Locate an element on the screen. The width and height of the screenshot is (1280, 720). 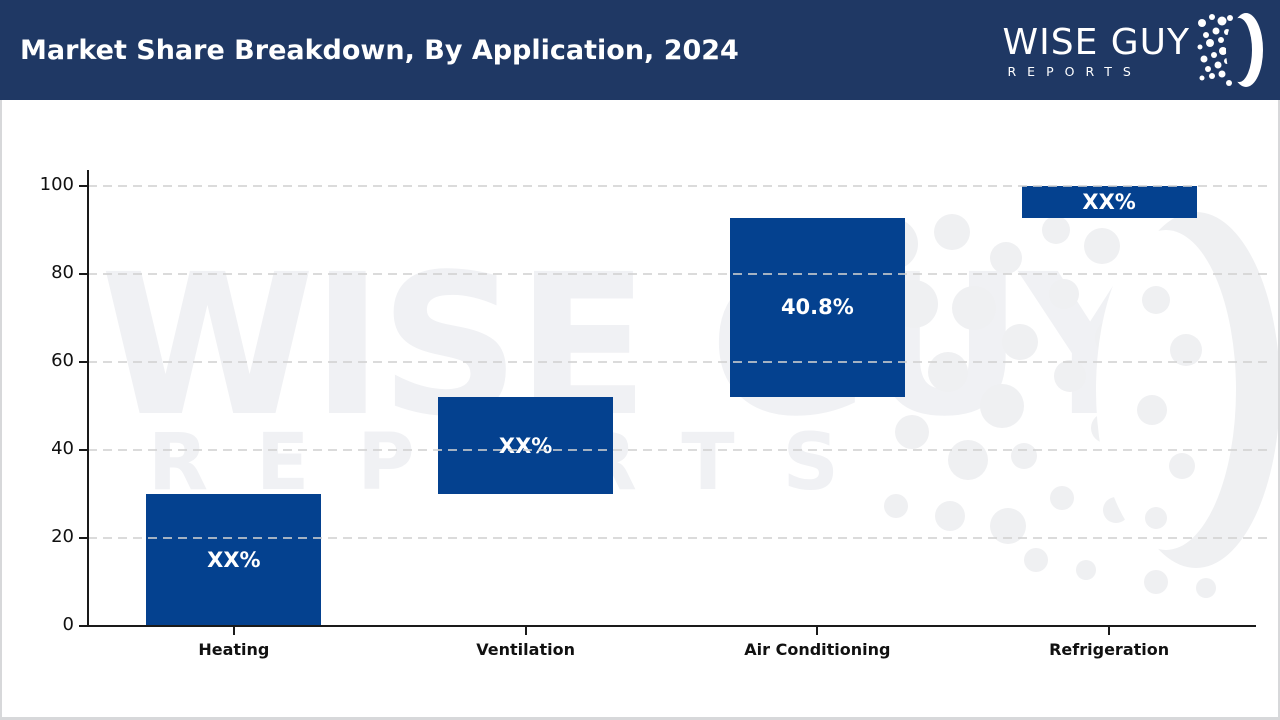
canvas-border-bottom is located at coordinates (640, 718).